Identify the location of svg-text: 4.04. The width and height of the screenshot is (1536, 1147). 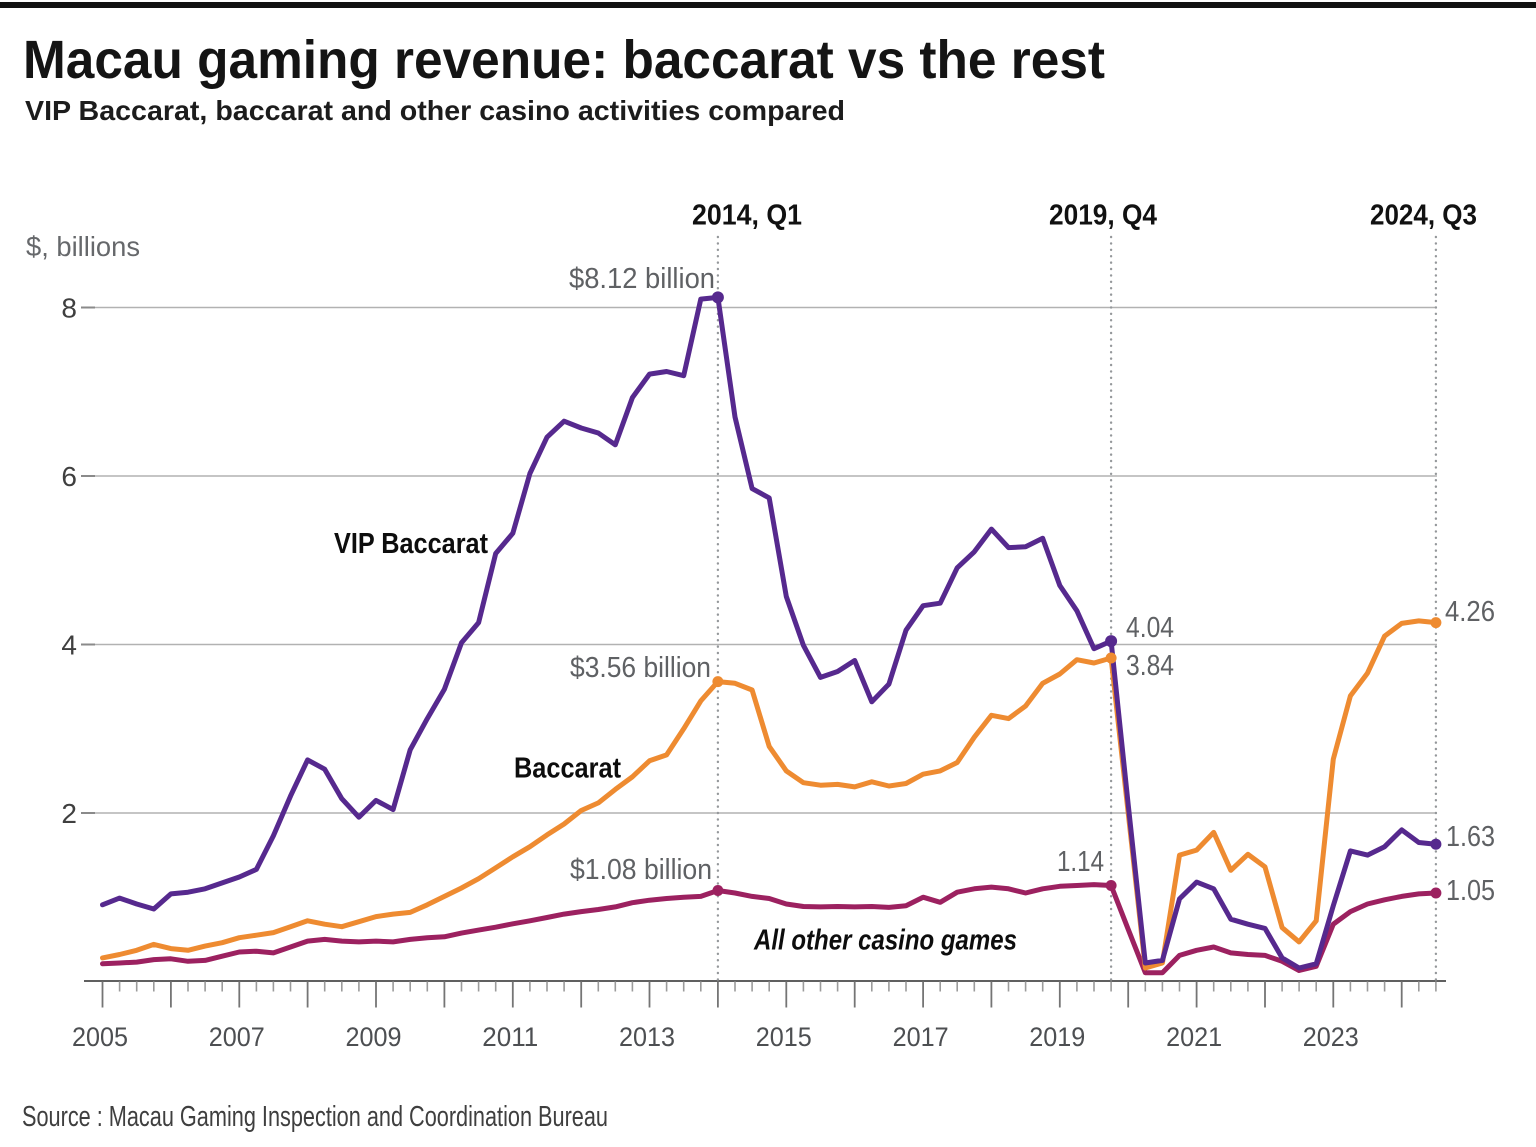
(1150, 628).